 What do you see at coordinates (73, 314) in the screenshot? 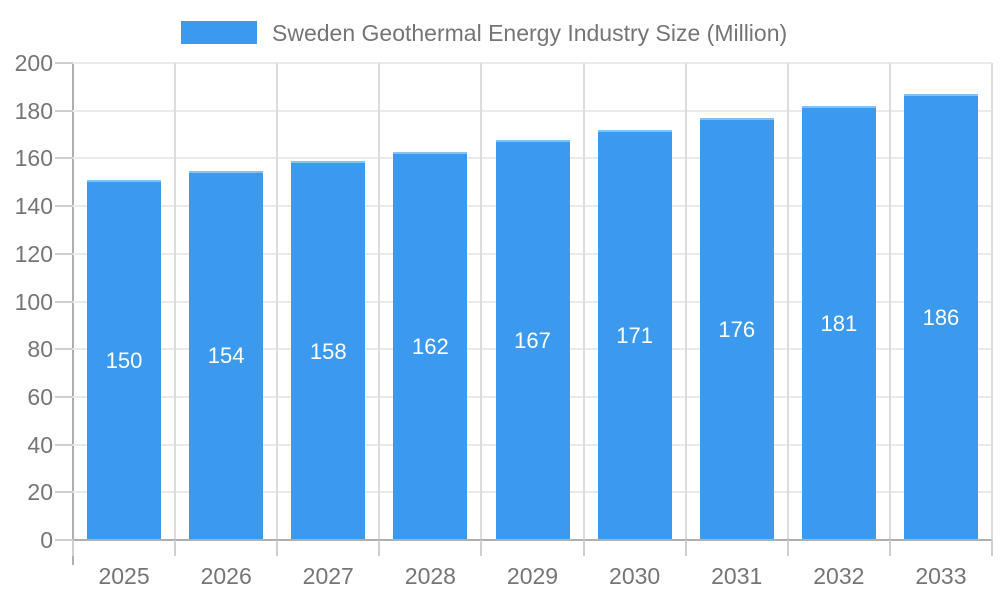
I see `y-axis-line` at bounding box center [73, 314].